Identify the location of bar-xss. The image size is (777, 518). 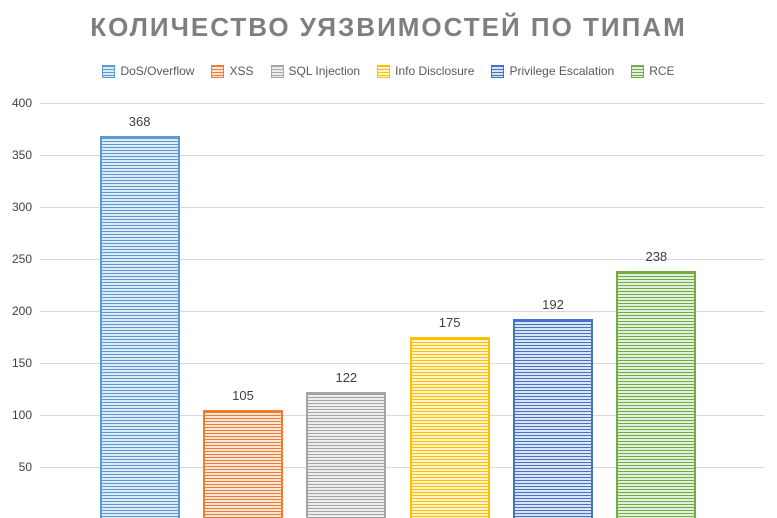
(243, 463).